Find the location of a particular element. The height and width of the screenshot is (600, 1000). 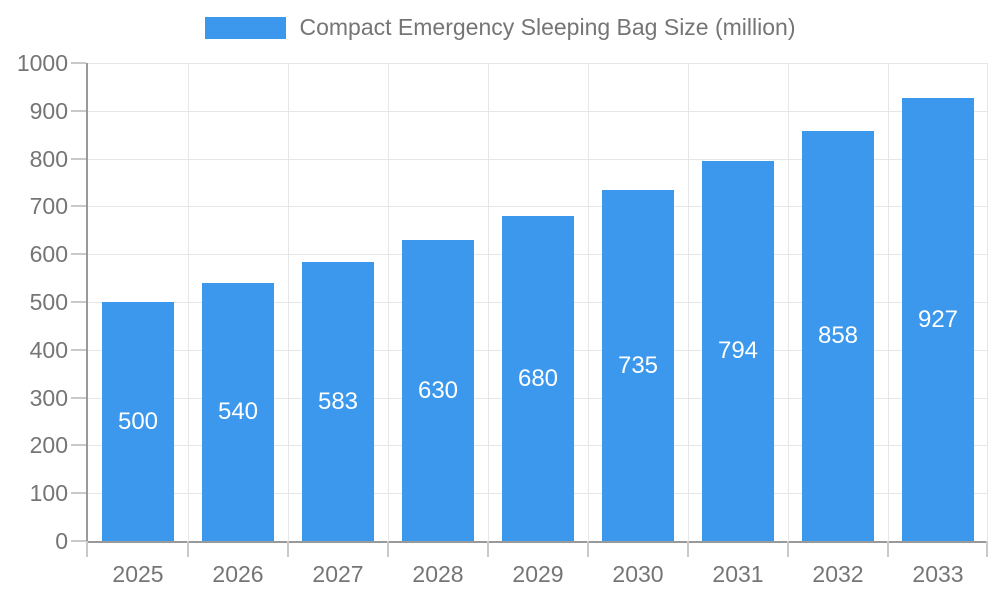

bar: 794 is located at coordinates (738, 351).